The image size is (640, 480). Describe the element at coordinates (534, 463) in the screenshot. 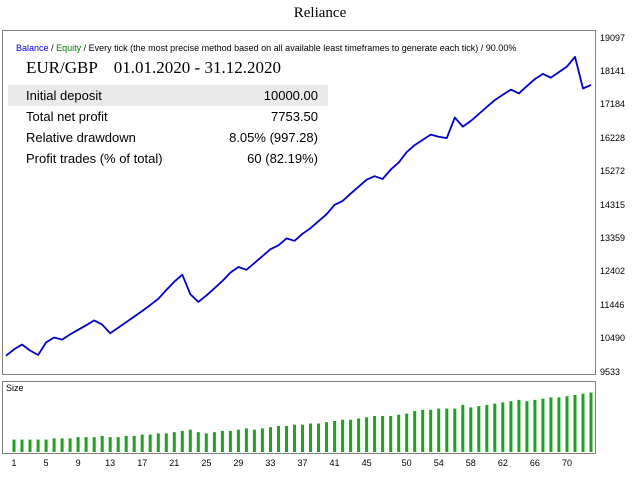

I see `x-tick-label: 66` at that location.